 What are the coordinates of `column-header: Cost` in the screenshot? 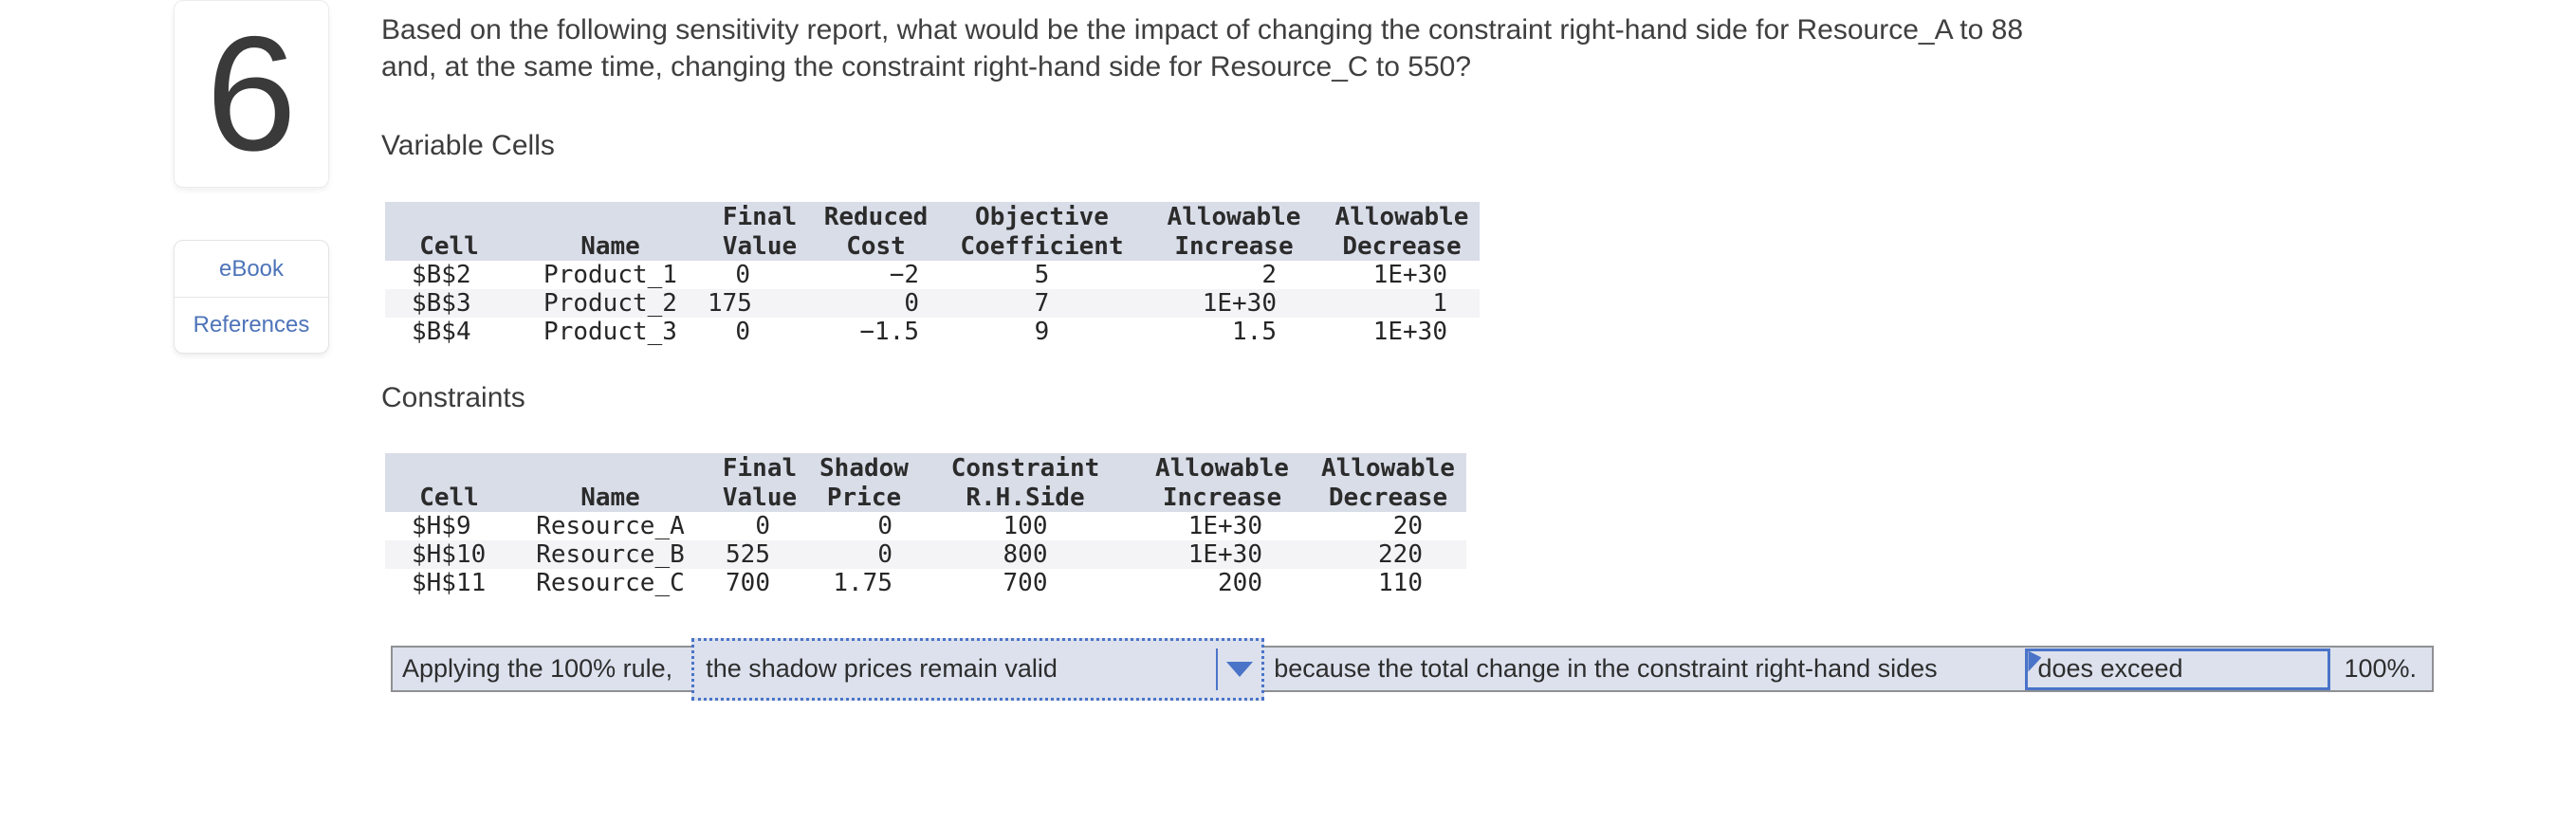 It's located at (876, 246).